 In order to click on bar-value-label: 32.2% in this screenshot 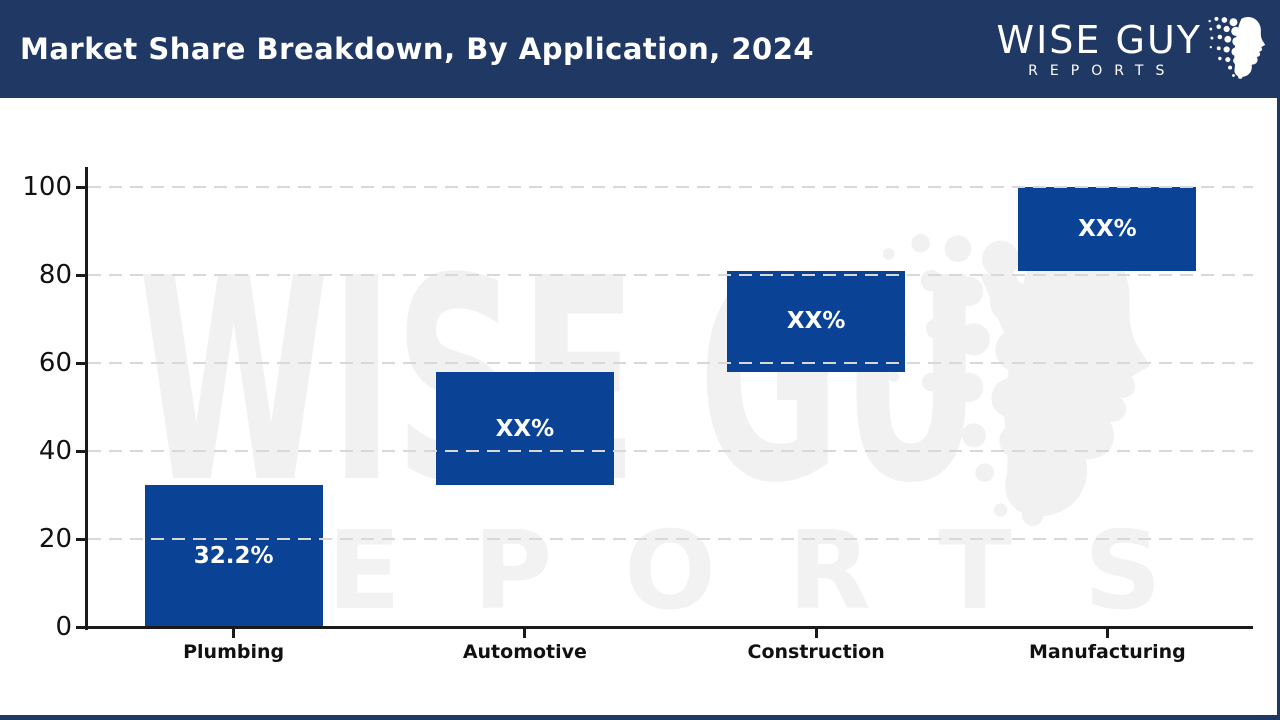, I will do `click(233, 556)`.